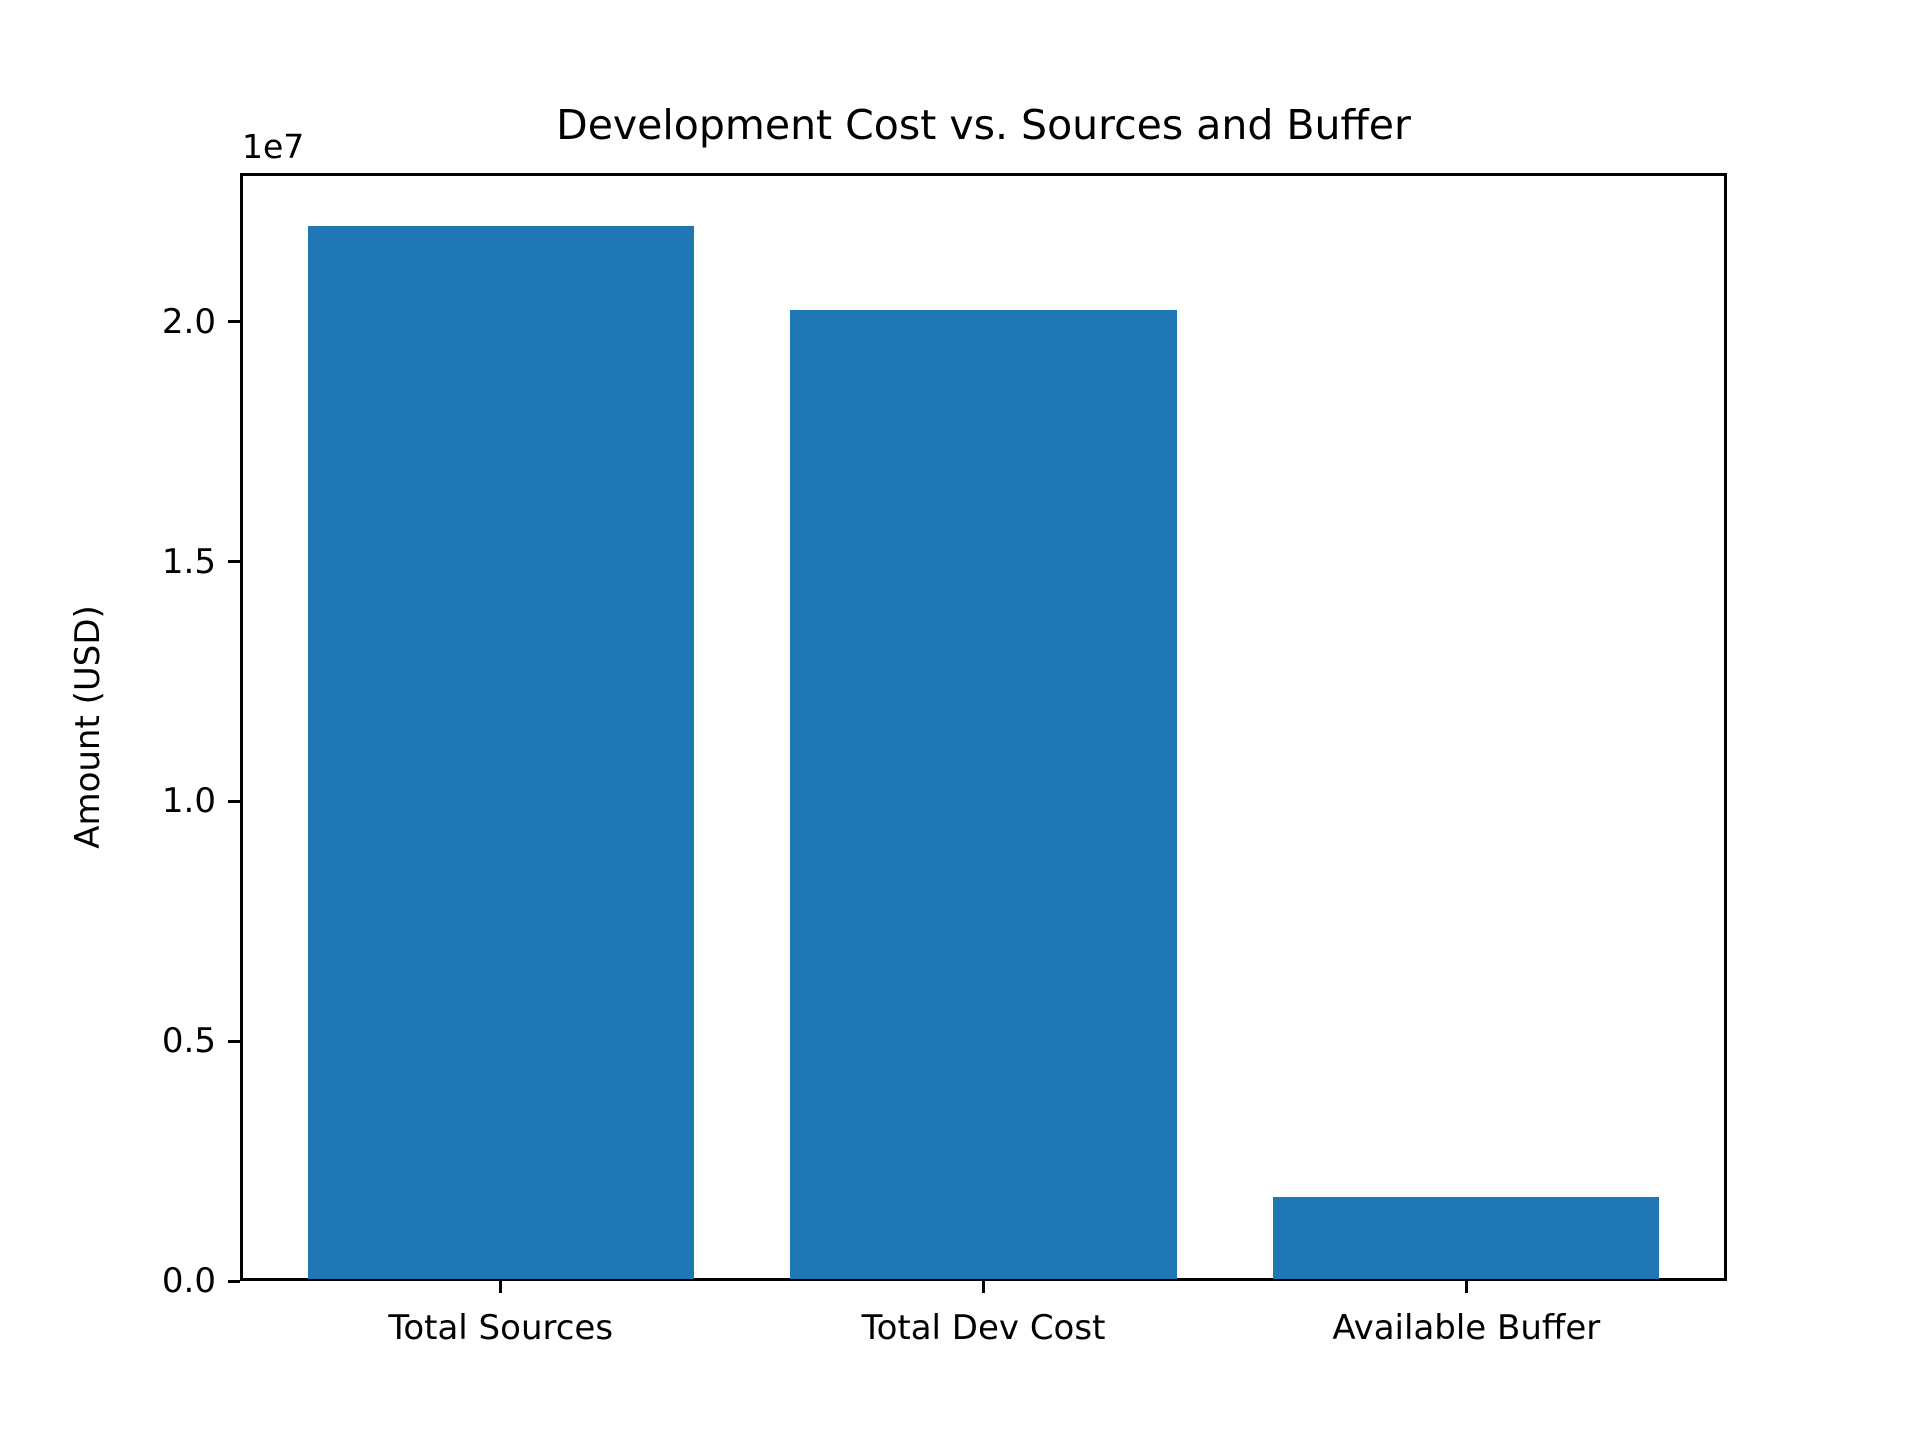 Image resolution: width=1920 pixels, height=1440 pixels. I want to click on bar-available-buffer, so click(1466, 1238).